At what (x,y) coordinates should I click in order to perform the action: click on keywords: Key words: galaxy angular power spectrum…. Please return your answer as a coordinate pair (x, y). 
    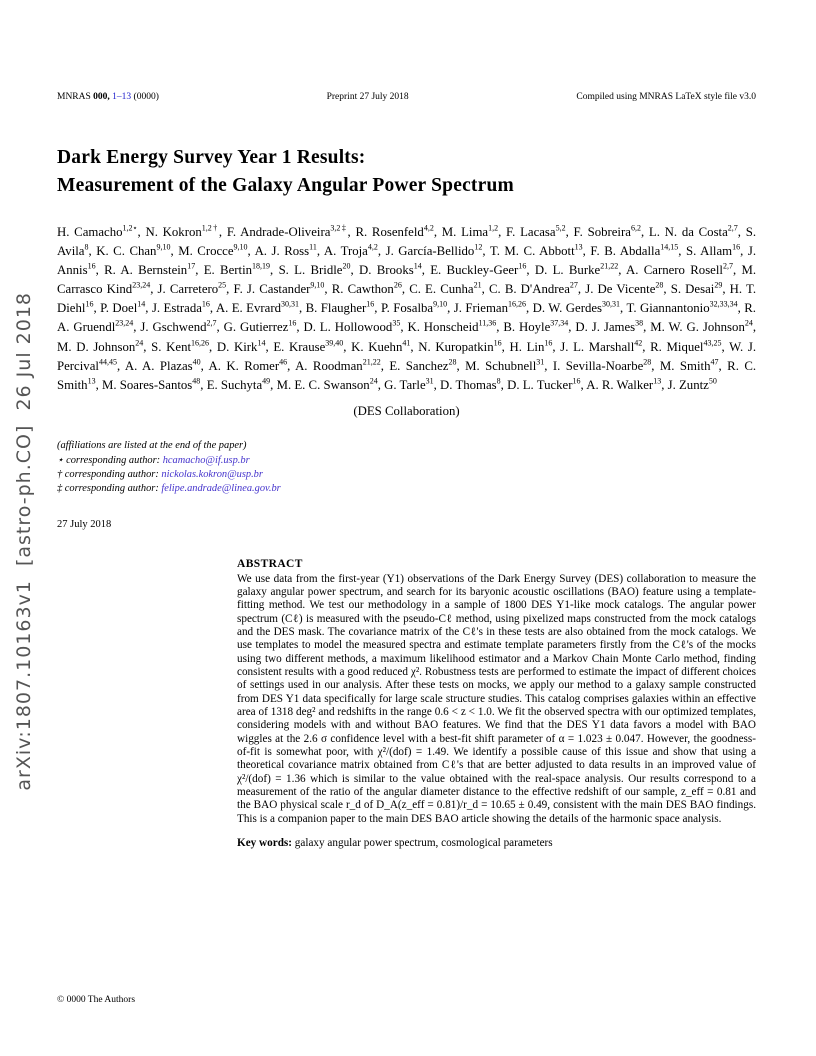
    Looking at the image, I should click on (496, 843).